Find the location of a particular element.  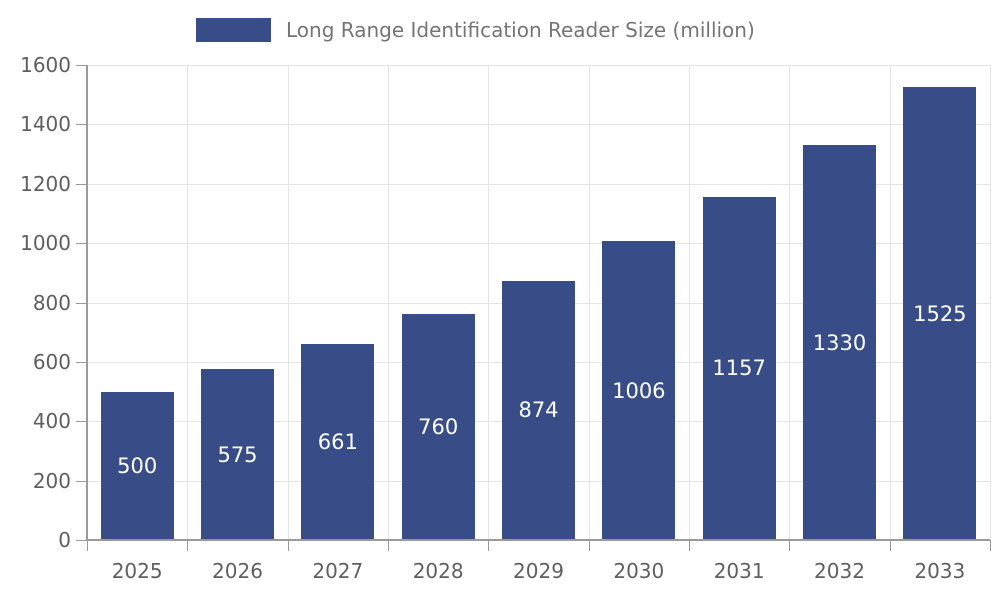

y-axis-tick-label: 1600 is located at coordinates (45, 65).